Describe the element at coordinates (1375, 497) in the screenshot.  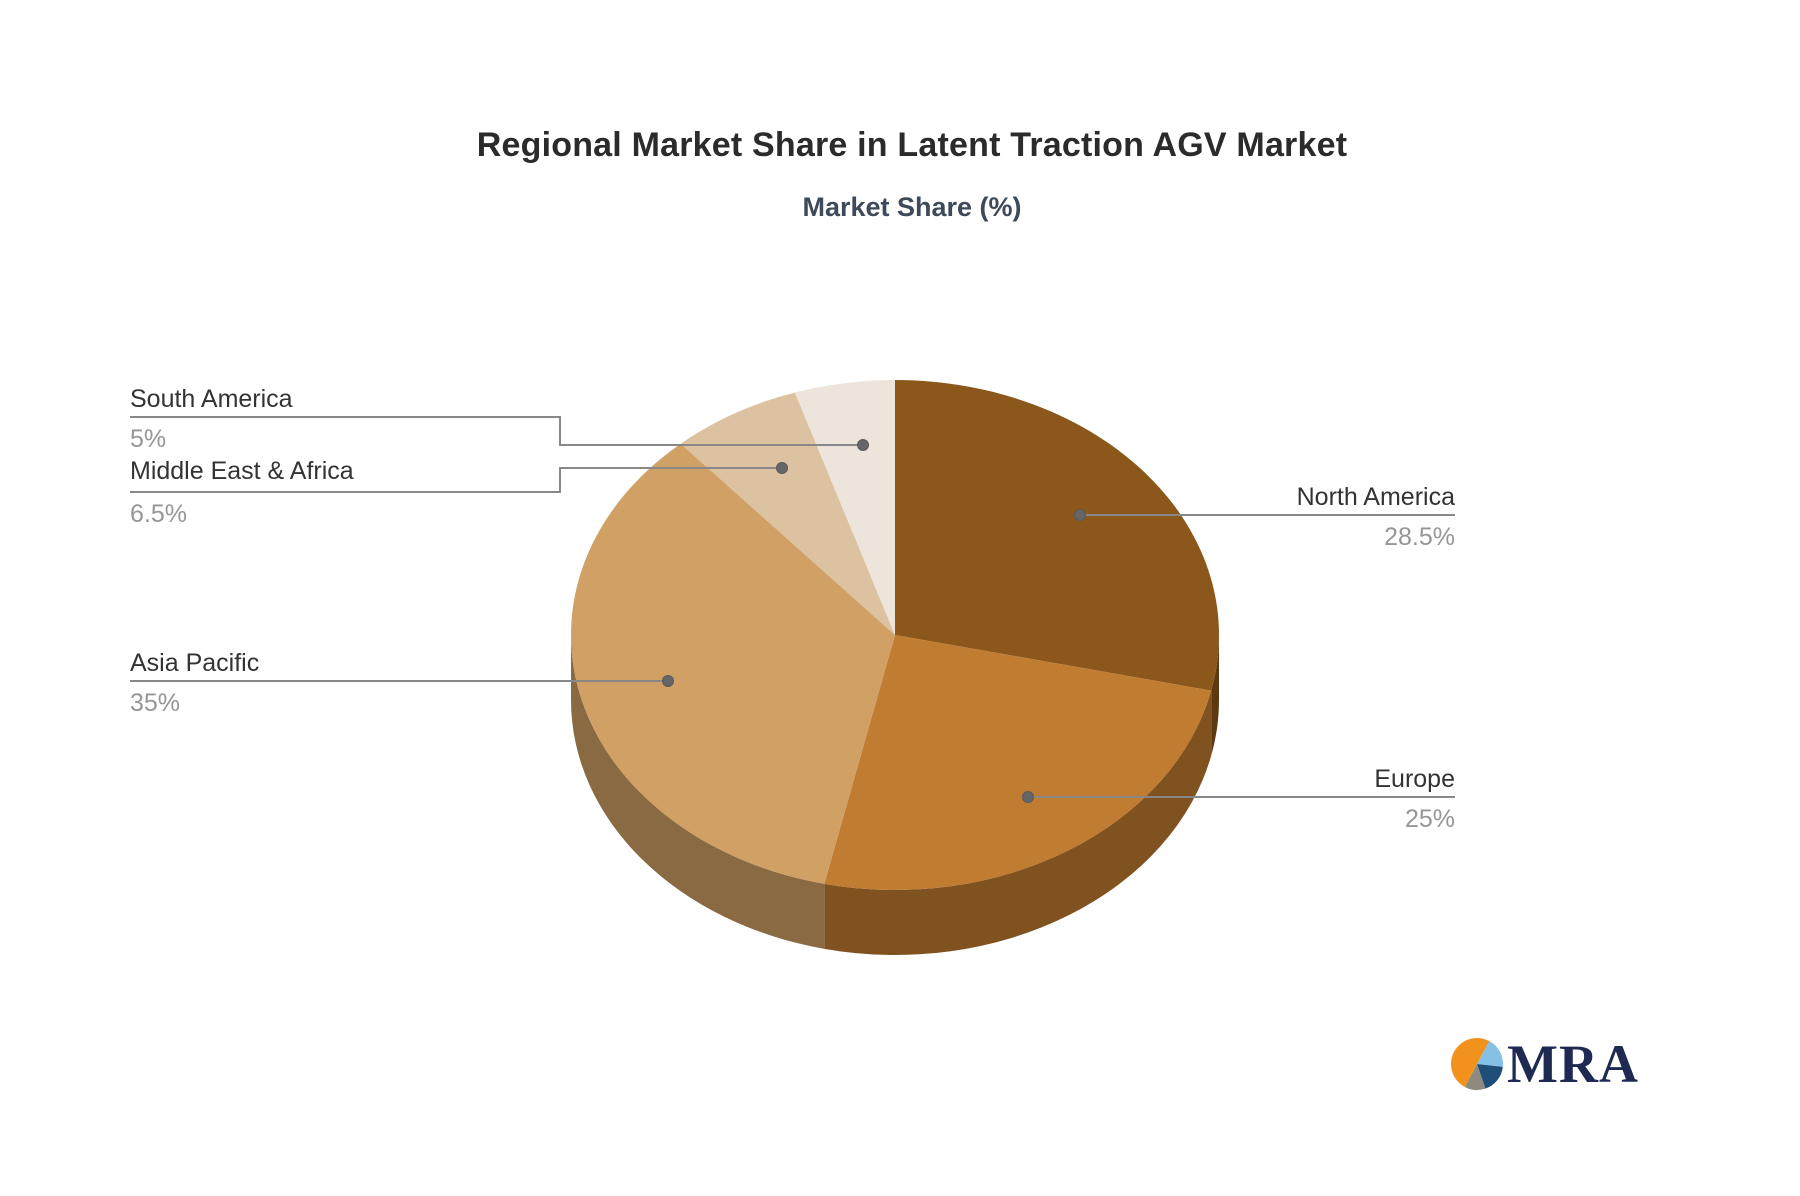
I see `slice-label-north-america: North America` at that location.